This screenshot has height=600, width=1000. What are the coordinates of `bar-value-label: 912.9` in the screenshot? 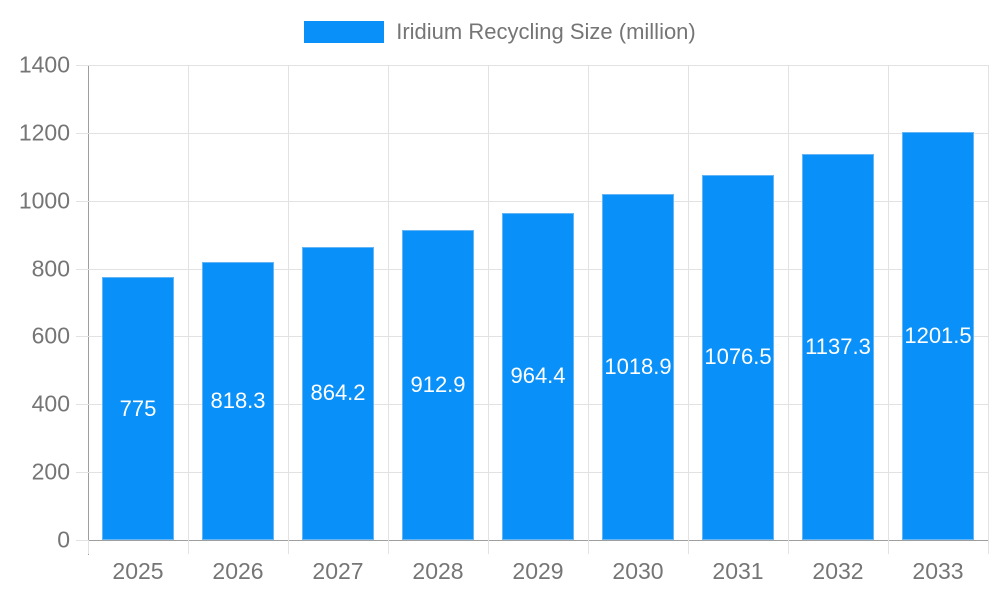 It's located at (438, 385).